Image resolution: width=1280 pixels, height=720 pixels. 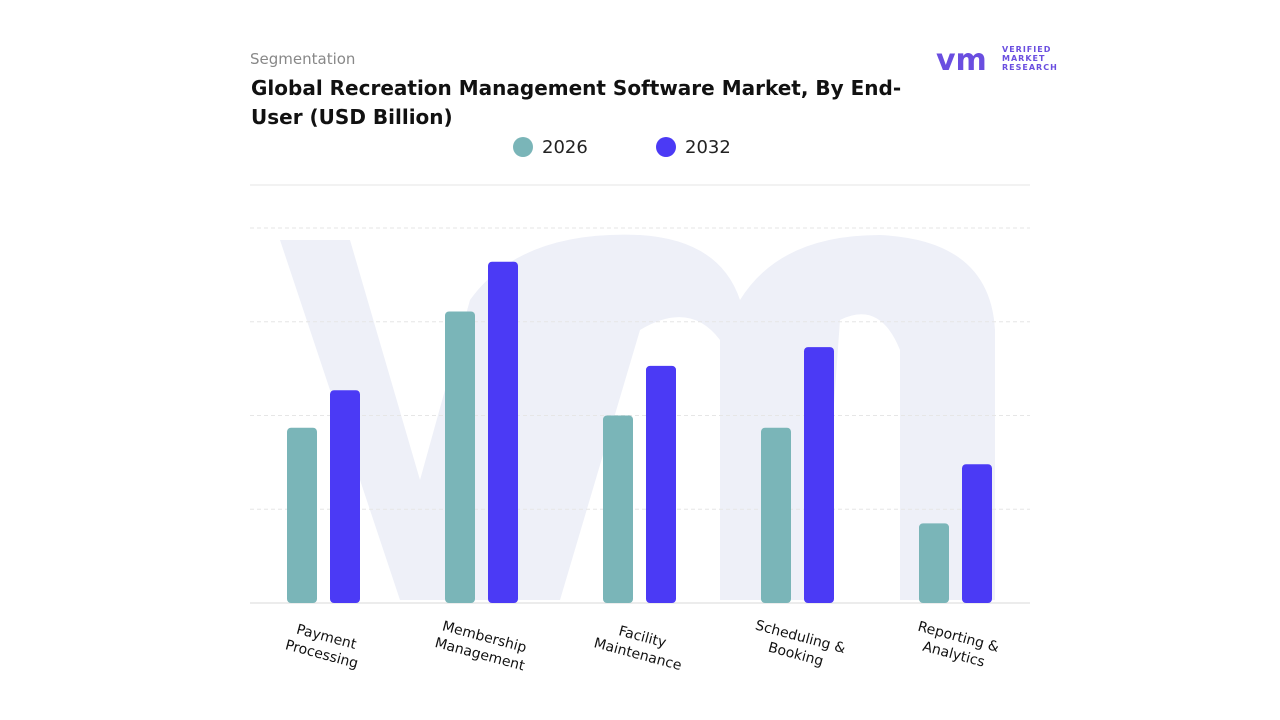 What do you see at coordinates (1024, 58) in the screenshot?
I see `logo-text: MARKET` at bounding box center [1024, 58].